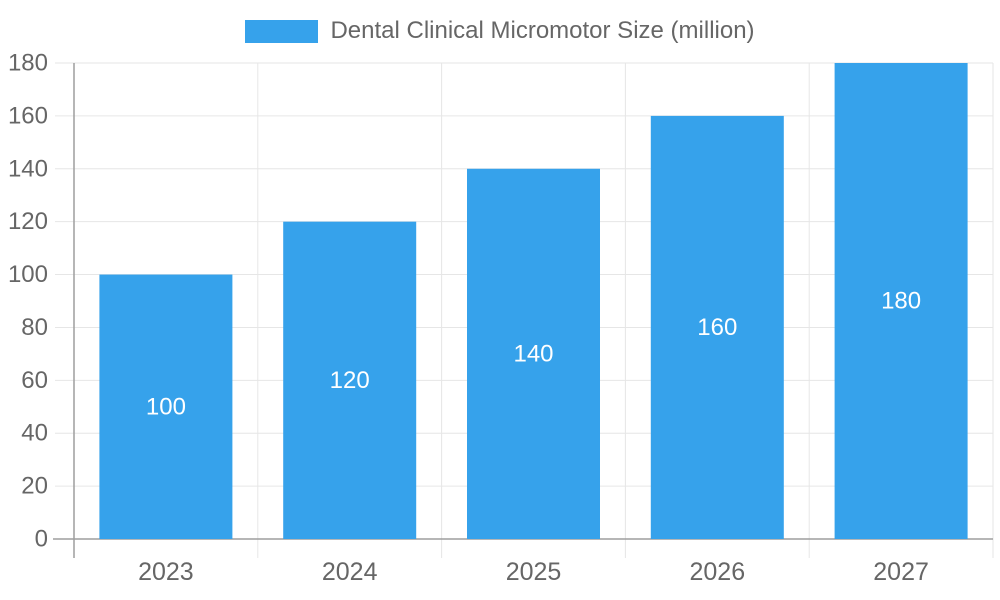 The width and height of the screenshot is (1000, 600). I want to click on y-tick-label: 120, so click(28, 221).